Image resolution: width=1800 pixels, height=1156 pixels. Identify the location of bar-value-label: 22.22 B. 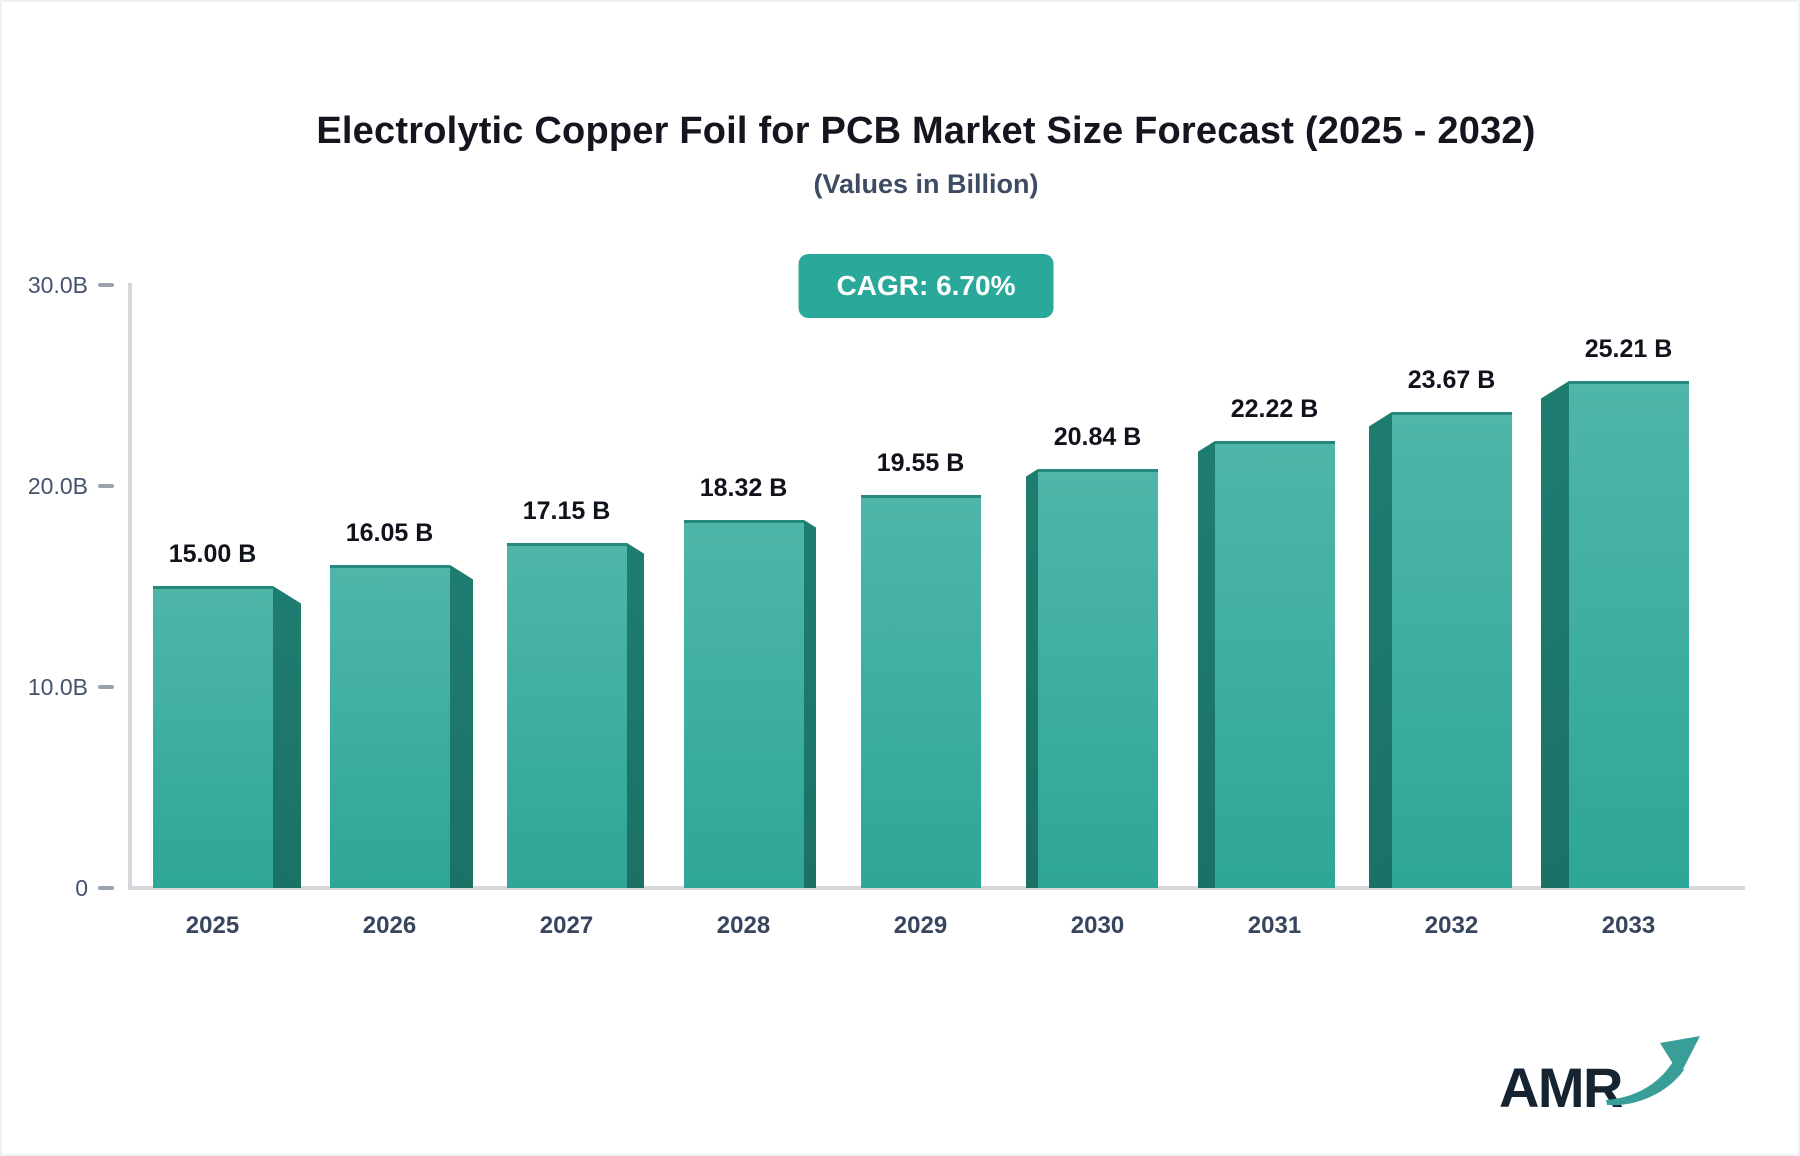
(1274, 409).